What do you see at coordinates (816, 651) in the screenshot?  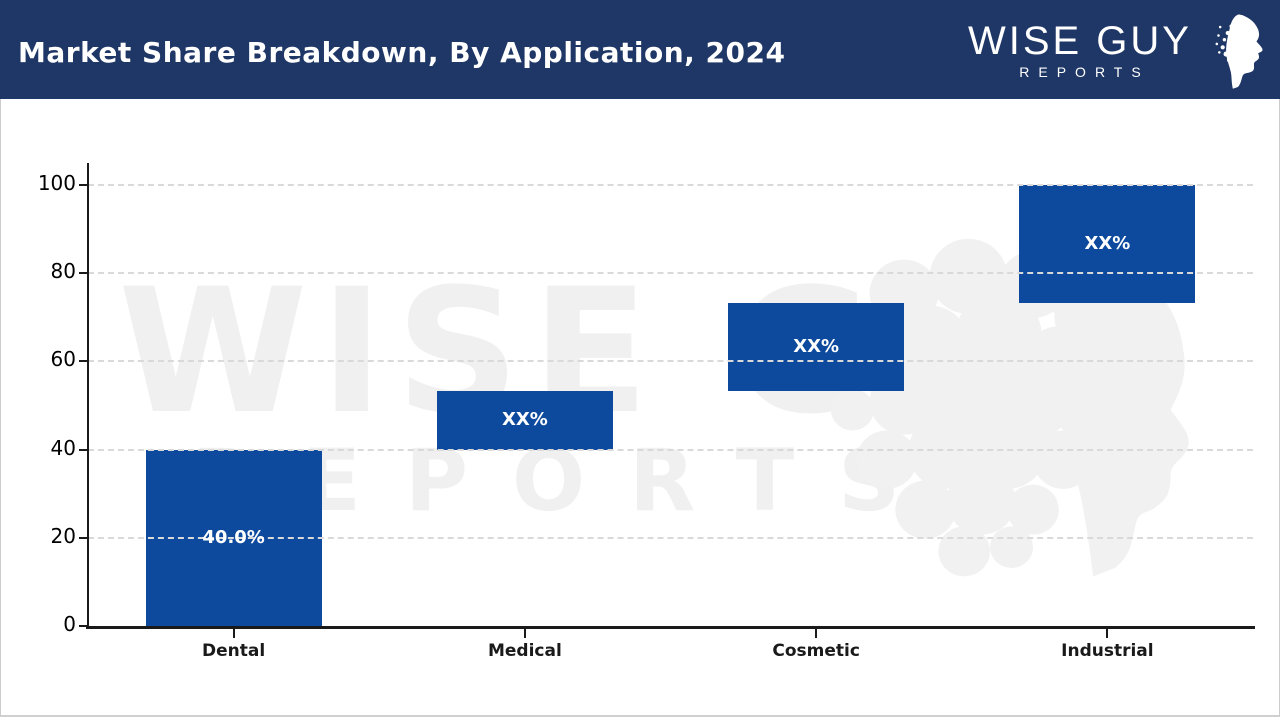 I see `x-tick-label-cosmetic: Cosmetic` at bounding box center [816, 651].